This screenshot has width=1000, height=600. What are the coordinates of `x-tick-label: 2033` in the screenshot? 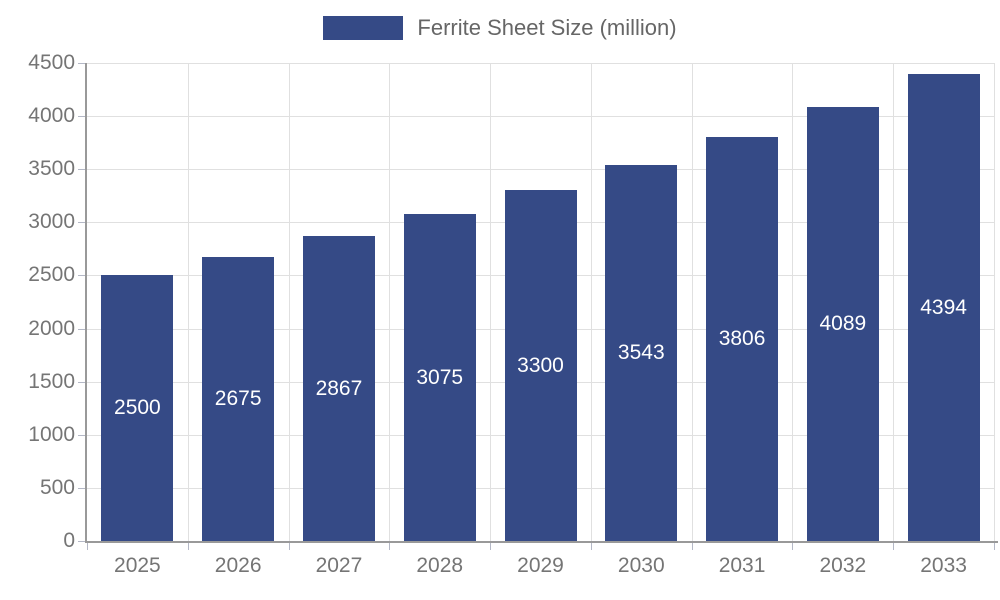 It's located at (943, 565).